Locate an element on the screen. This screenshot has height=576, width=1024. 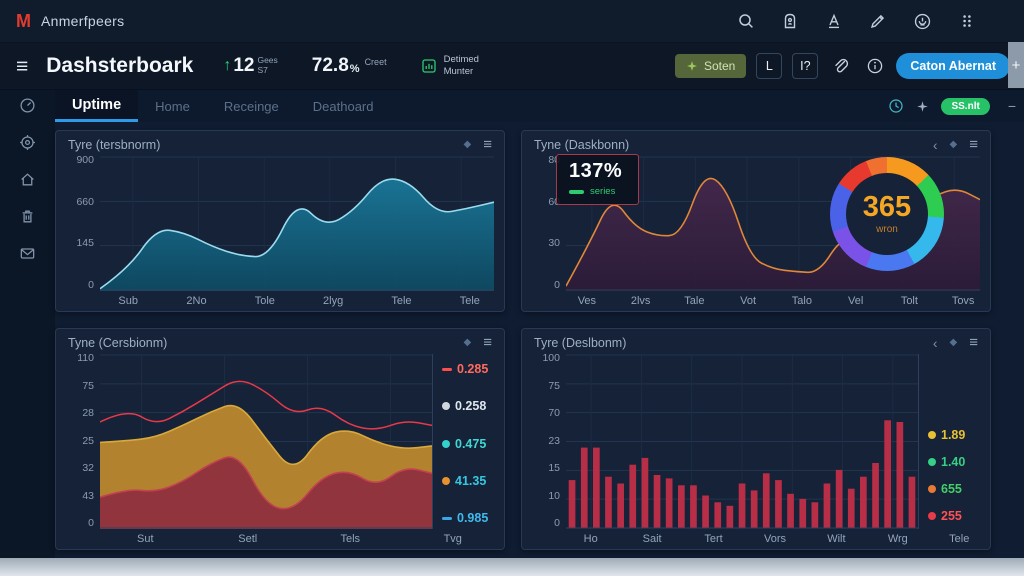
axis-tick-label: 900 is located at coordinates (85, 160).